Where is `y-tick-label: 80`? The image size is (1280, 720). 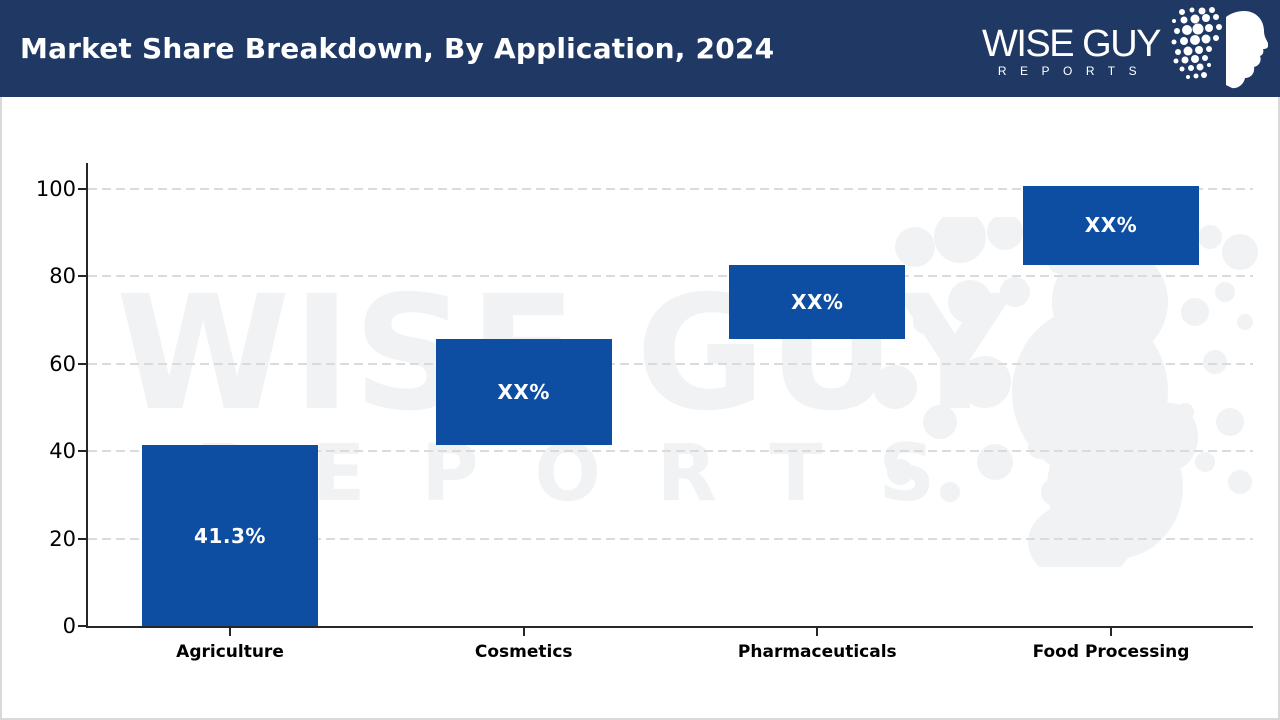
y-tick-label: 80 is located at coordinates (62, 276).